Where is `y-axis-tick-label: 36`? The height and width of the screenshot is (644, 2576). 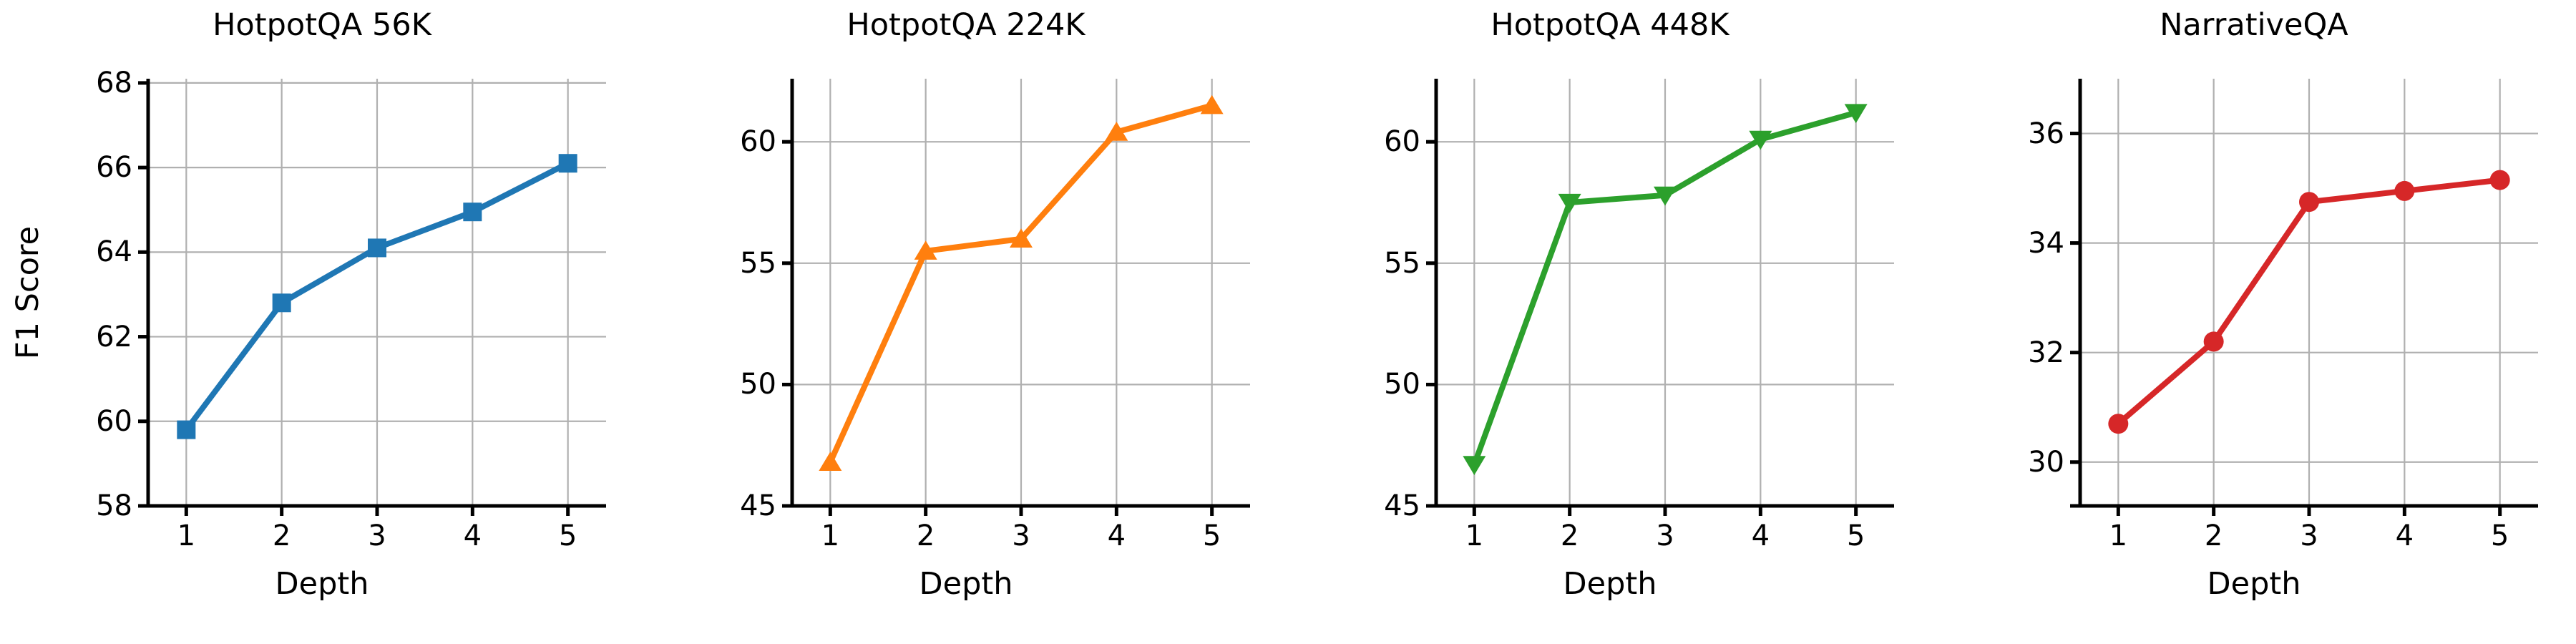 y-axis-tick-label: 36 is located at coordinates (2046, 133).